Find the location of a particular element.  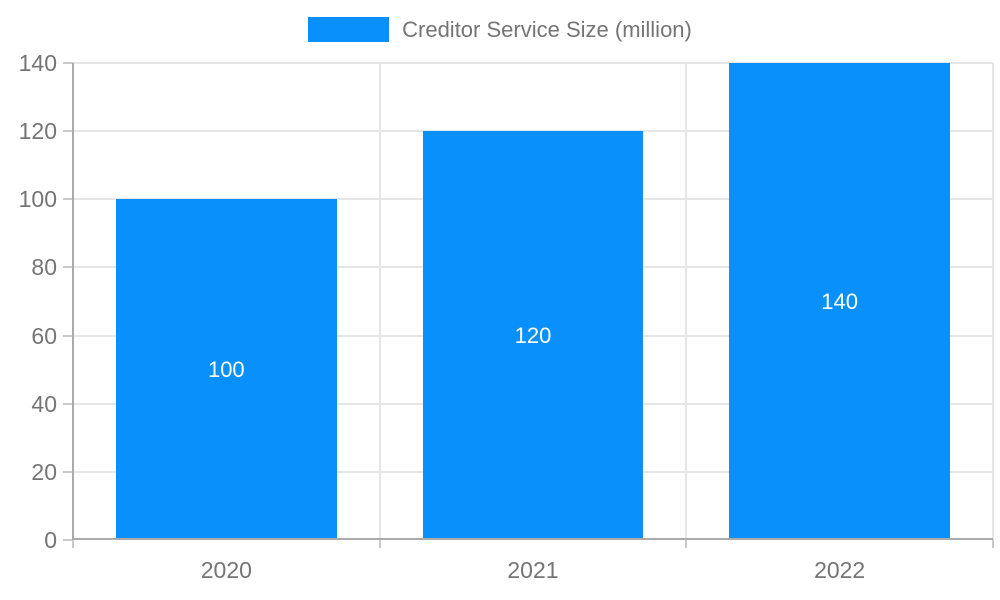

y-axis-label: 40 is located at coordinates (44, 403).